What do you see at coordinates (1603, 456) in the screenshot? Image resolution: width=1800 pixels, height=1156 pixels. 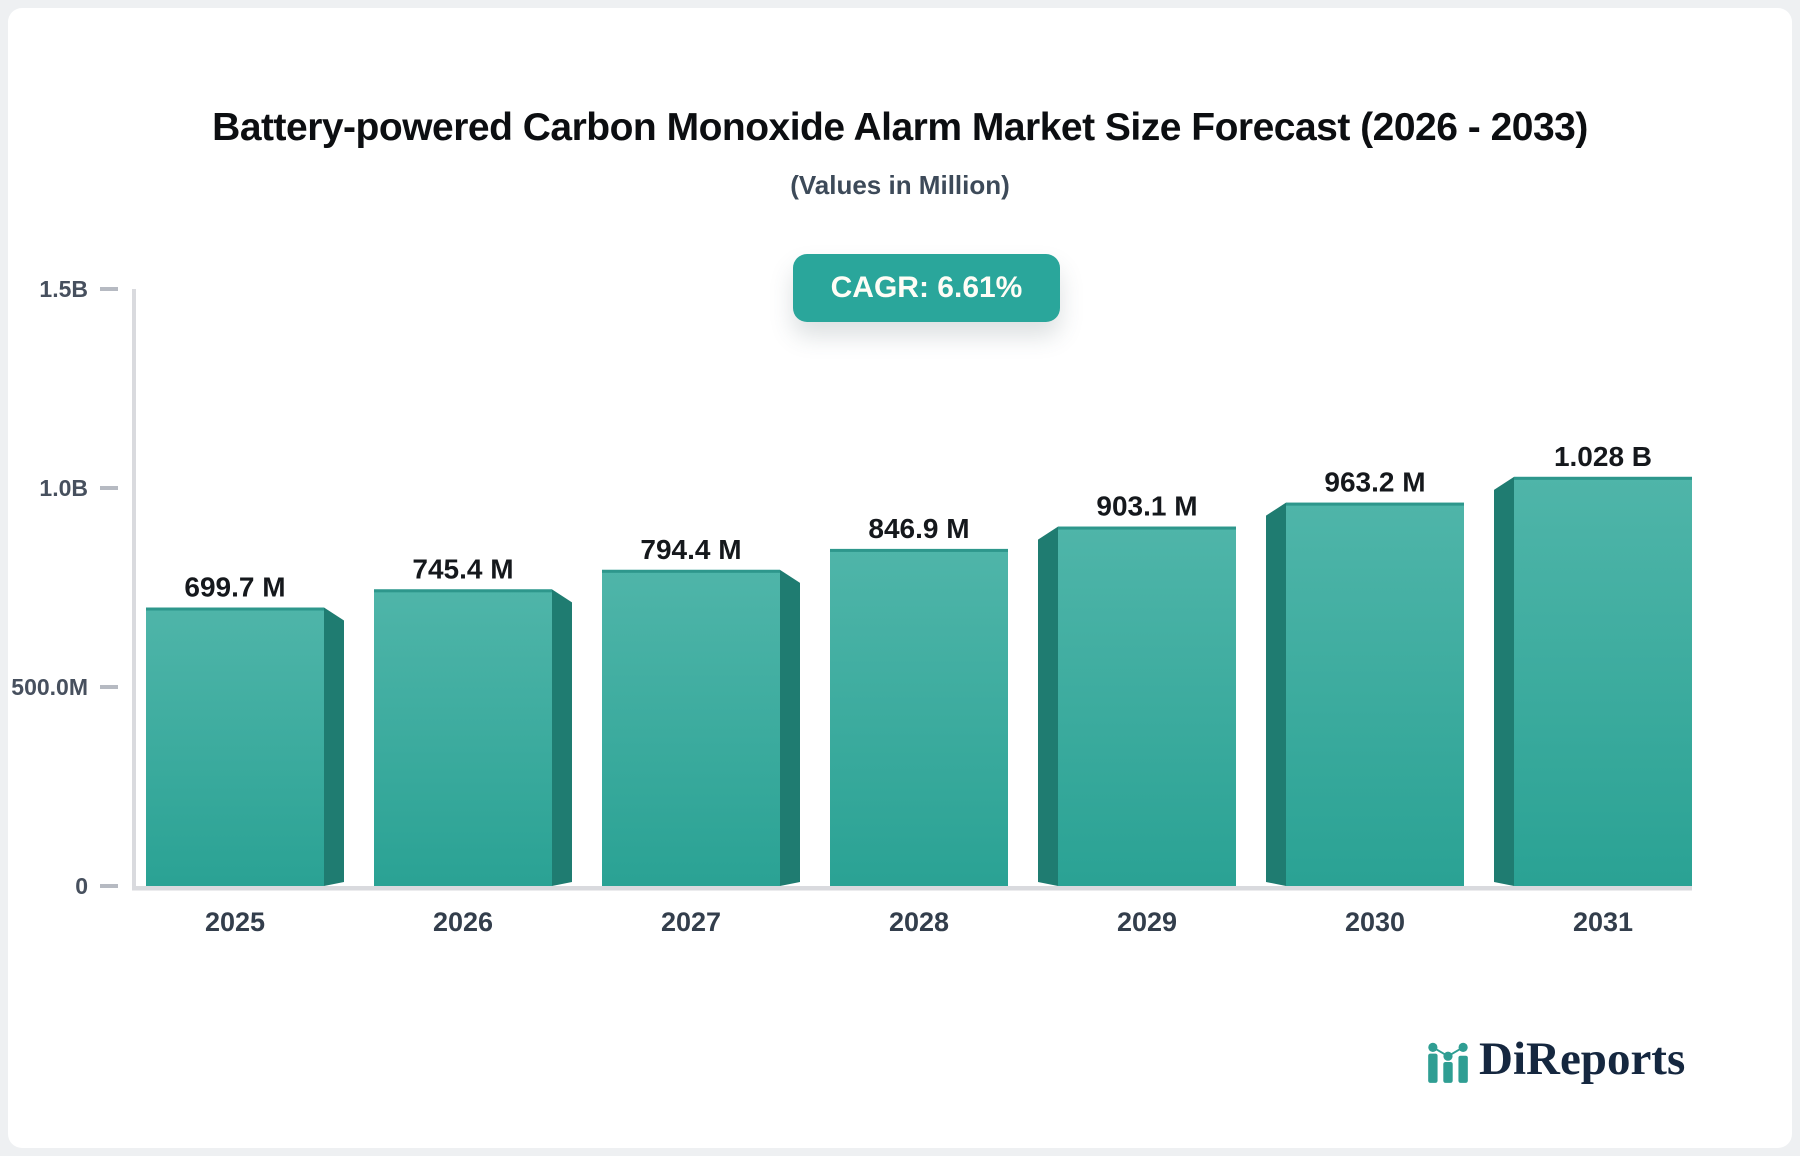 I see `bar-value-label: 1.028 B` at bounding box center [1603, 456].